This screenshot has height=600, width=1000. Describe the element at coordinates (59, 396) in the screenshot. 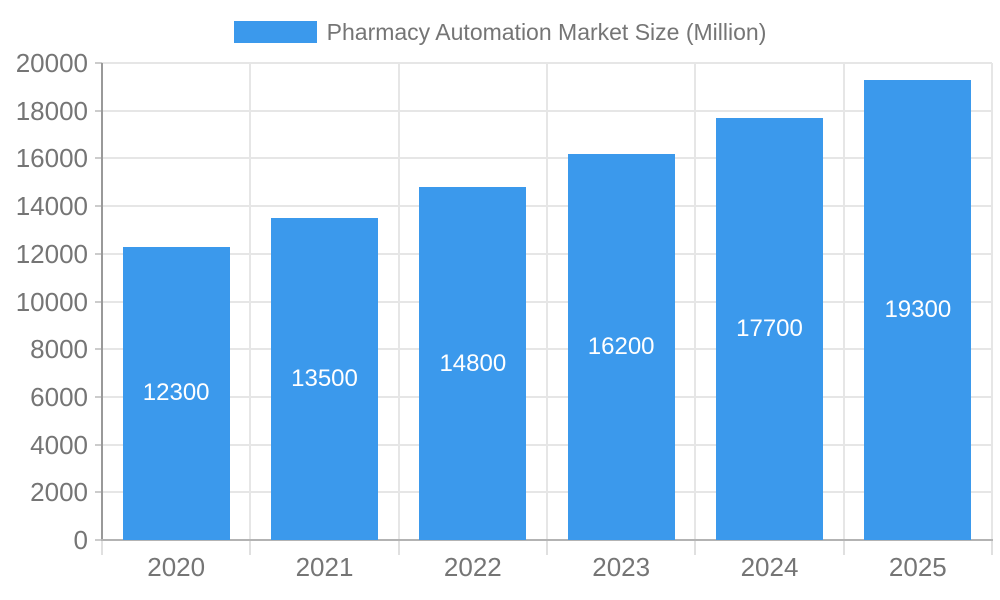

I see `y-tick-label: 6000` at that location.